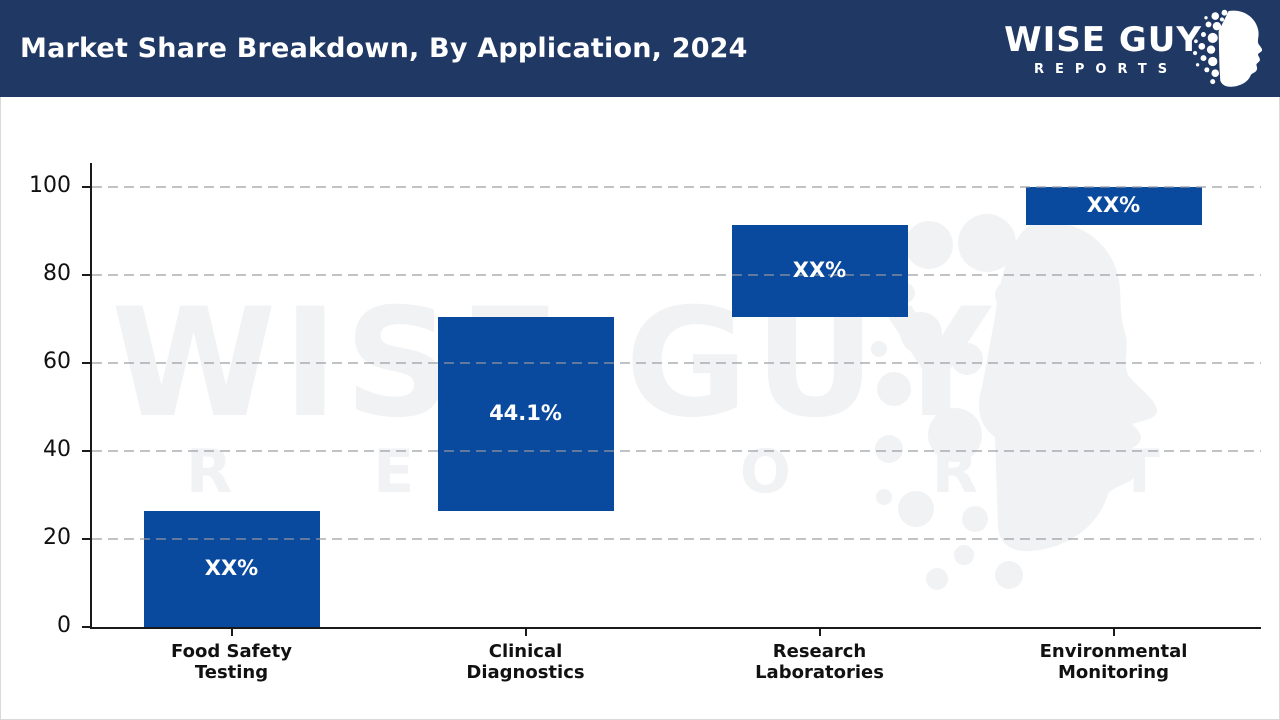 Image resolution: width=1280 pixels, height=720 pixels. Describe the element at coordinates (50, 185) in the screenshot. I see `y-tick-label: 100` at that location.